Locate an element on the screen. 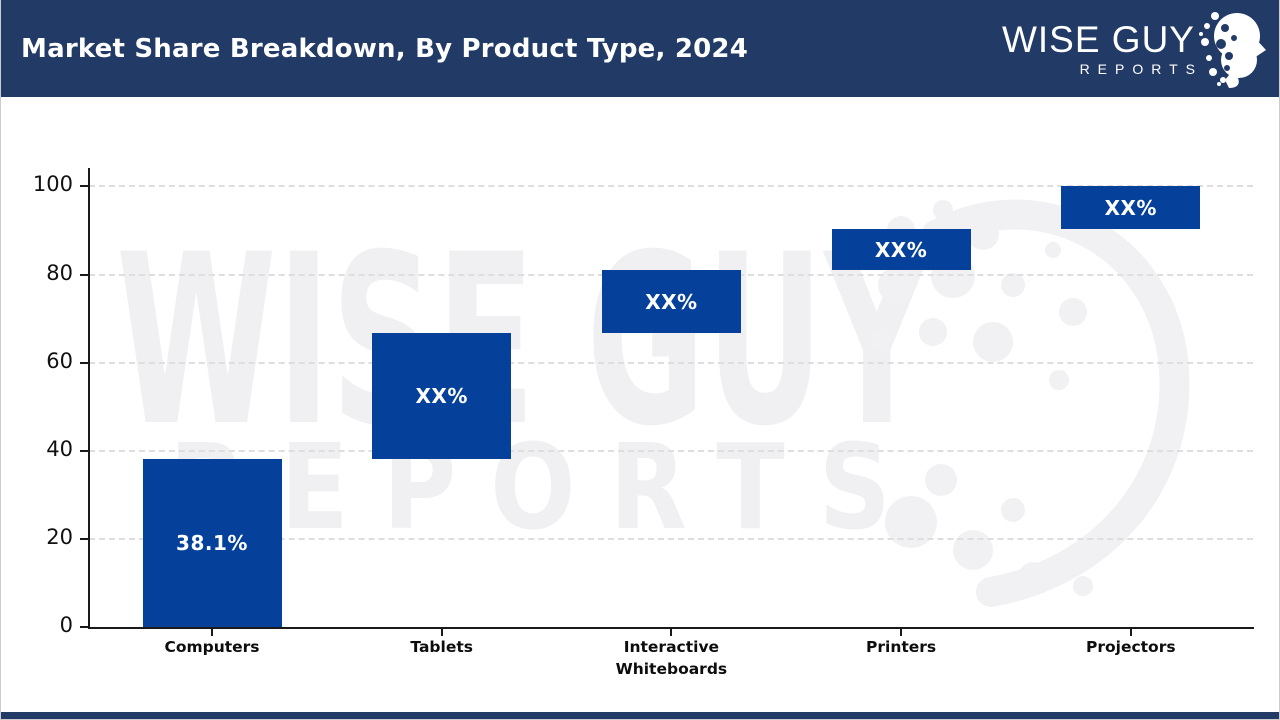  logo-wordmark: WISE GUY REPORTS is located at coordinates (1098, 48).